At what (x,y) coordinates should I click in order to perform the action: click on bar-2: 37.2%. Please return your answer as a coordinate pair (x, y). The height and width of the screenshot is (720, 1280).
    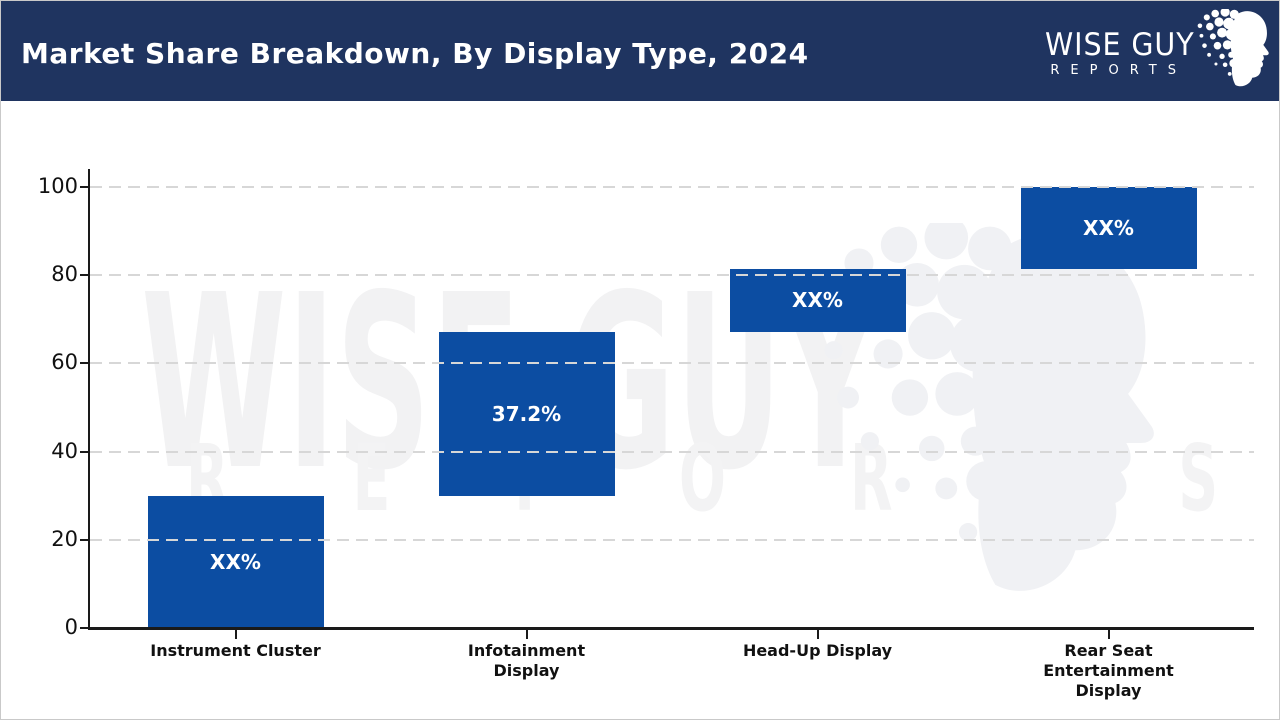
    Looking at the image, I should click on (526, 413).